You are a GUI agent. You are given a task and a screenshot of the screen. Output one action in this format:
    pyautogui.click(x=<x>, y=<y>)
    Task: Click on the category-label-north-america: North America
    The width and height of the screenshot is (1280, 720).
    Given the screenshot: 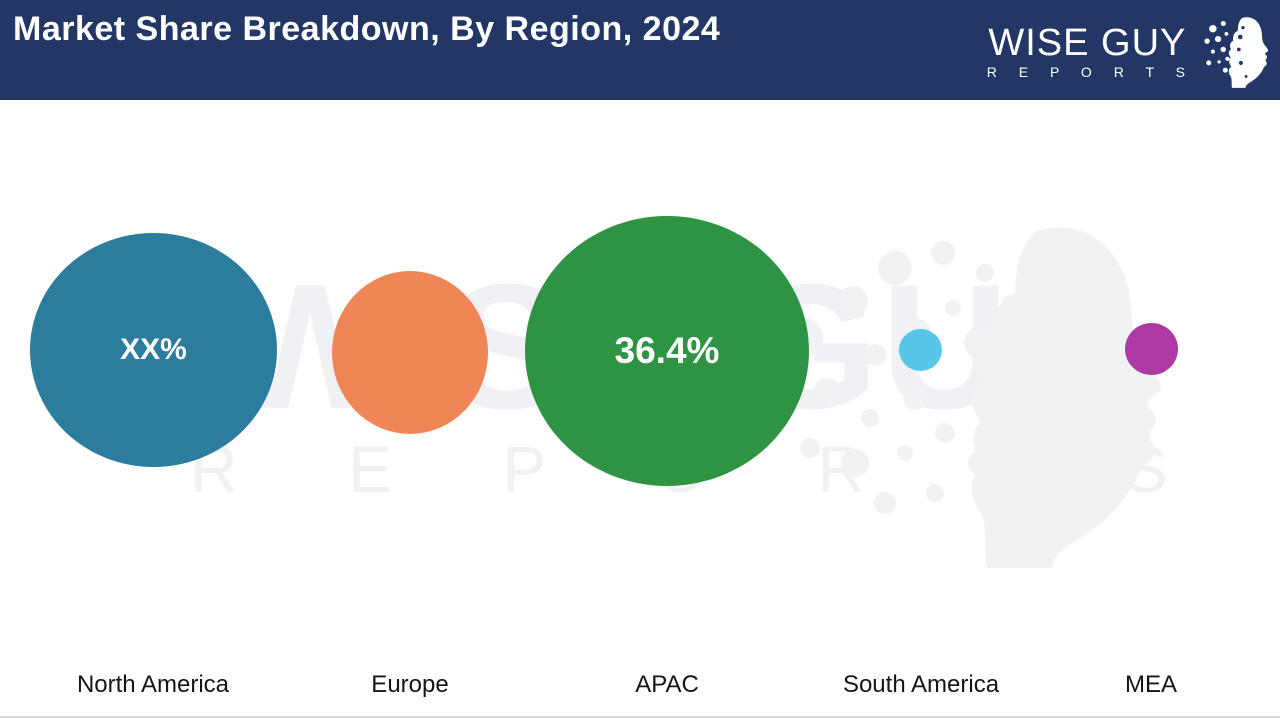 What is the action you would take?
    pyautogui.click(x=153, y=684)
    